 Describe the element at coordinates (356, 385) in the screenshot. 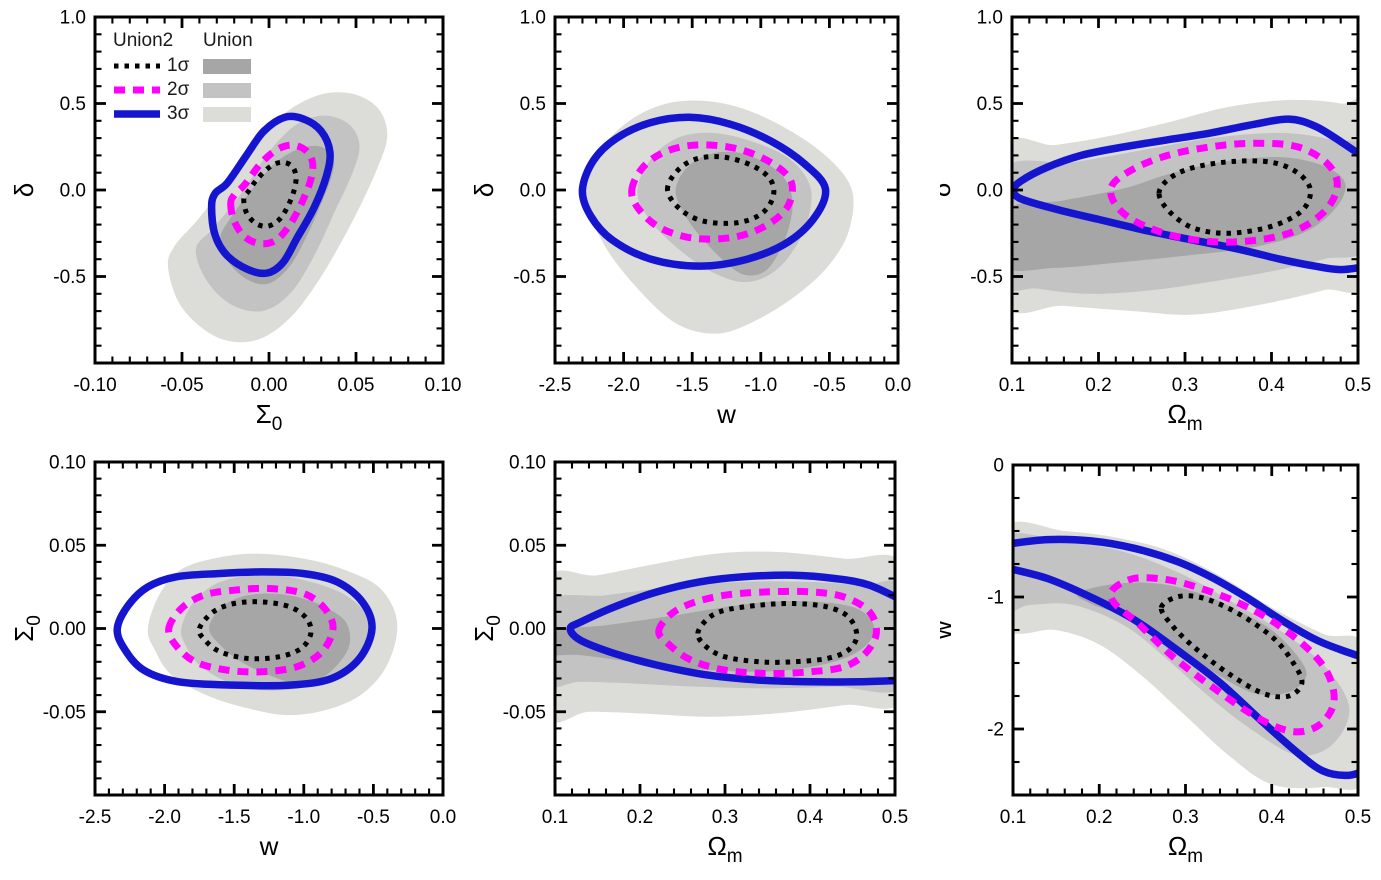

I see `x-tick-label: 0.05` at that location.